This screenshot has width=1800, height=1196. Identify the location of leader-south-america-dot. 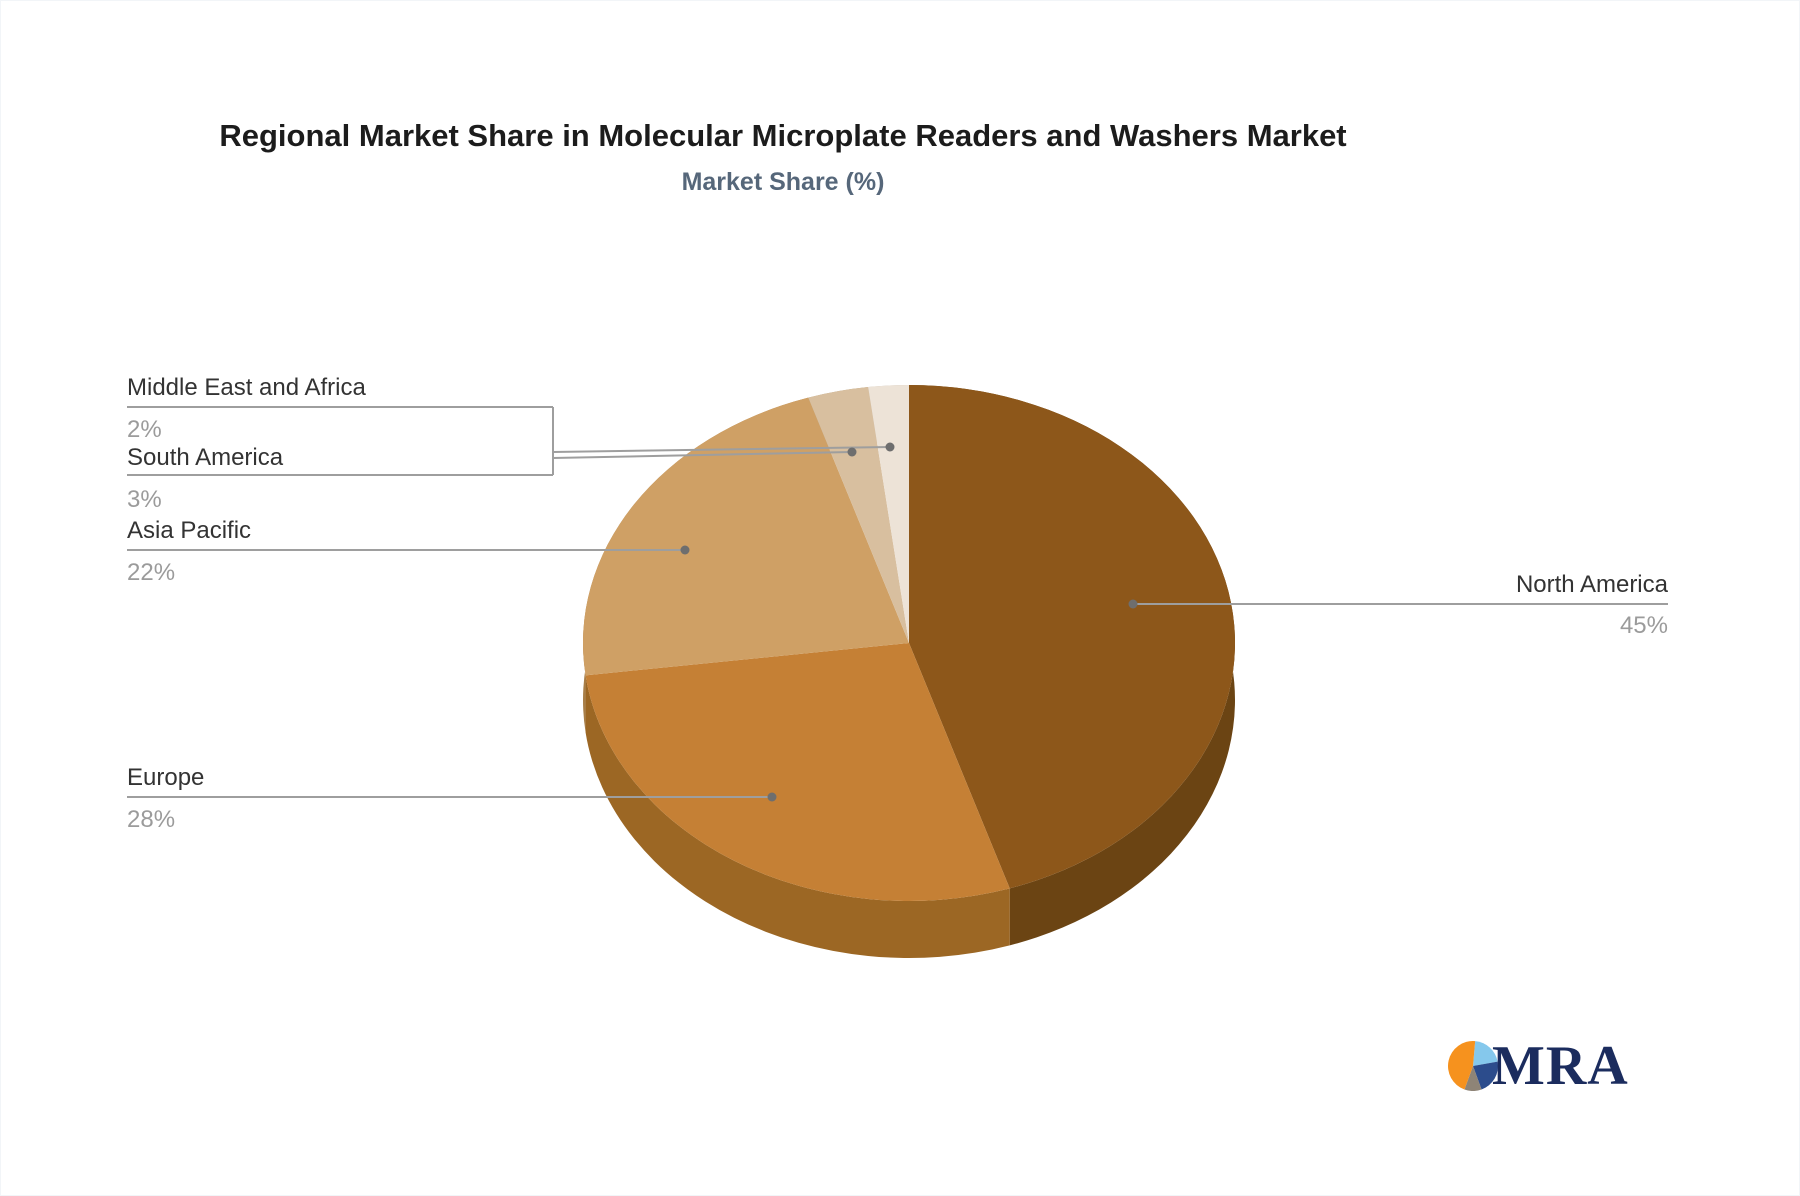
(852, 452).